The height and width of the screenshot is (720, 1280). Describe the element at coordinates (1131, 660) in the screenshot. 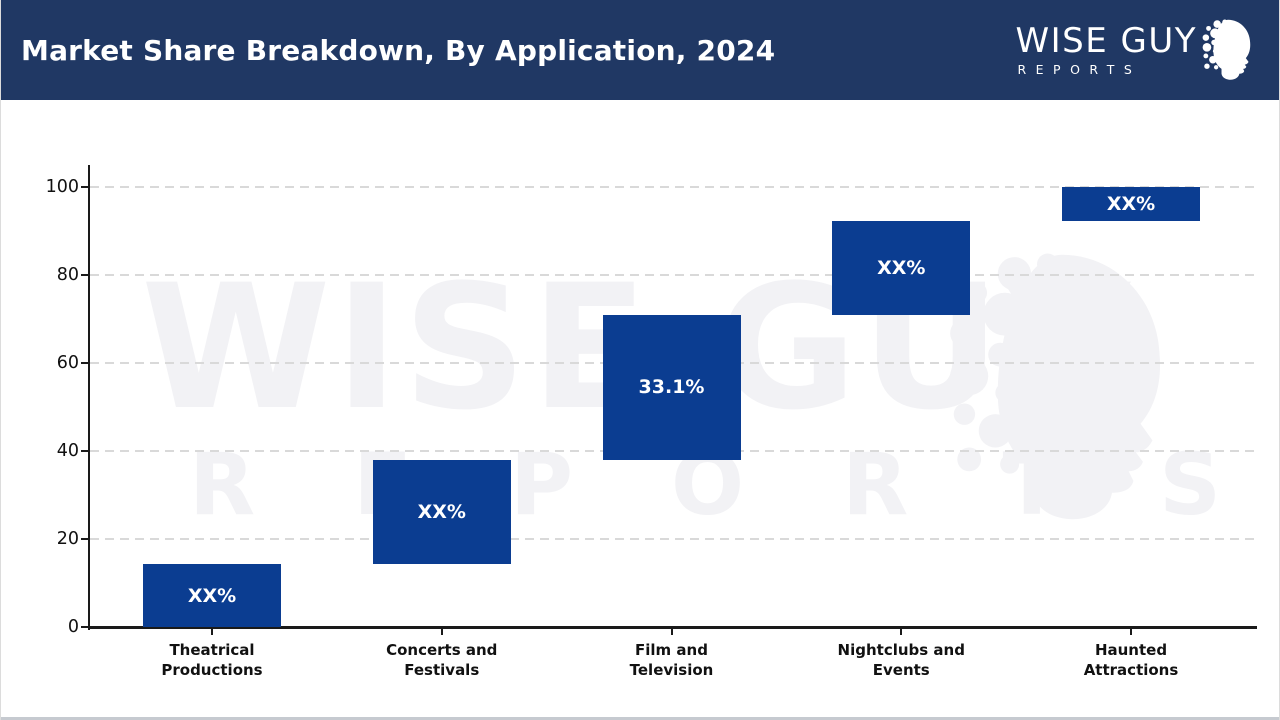

I see `category-label-5: Haunted Attractions` at that location.